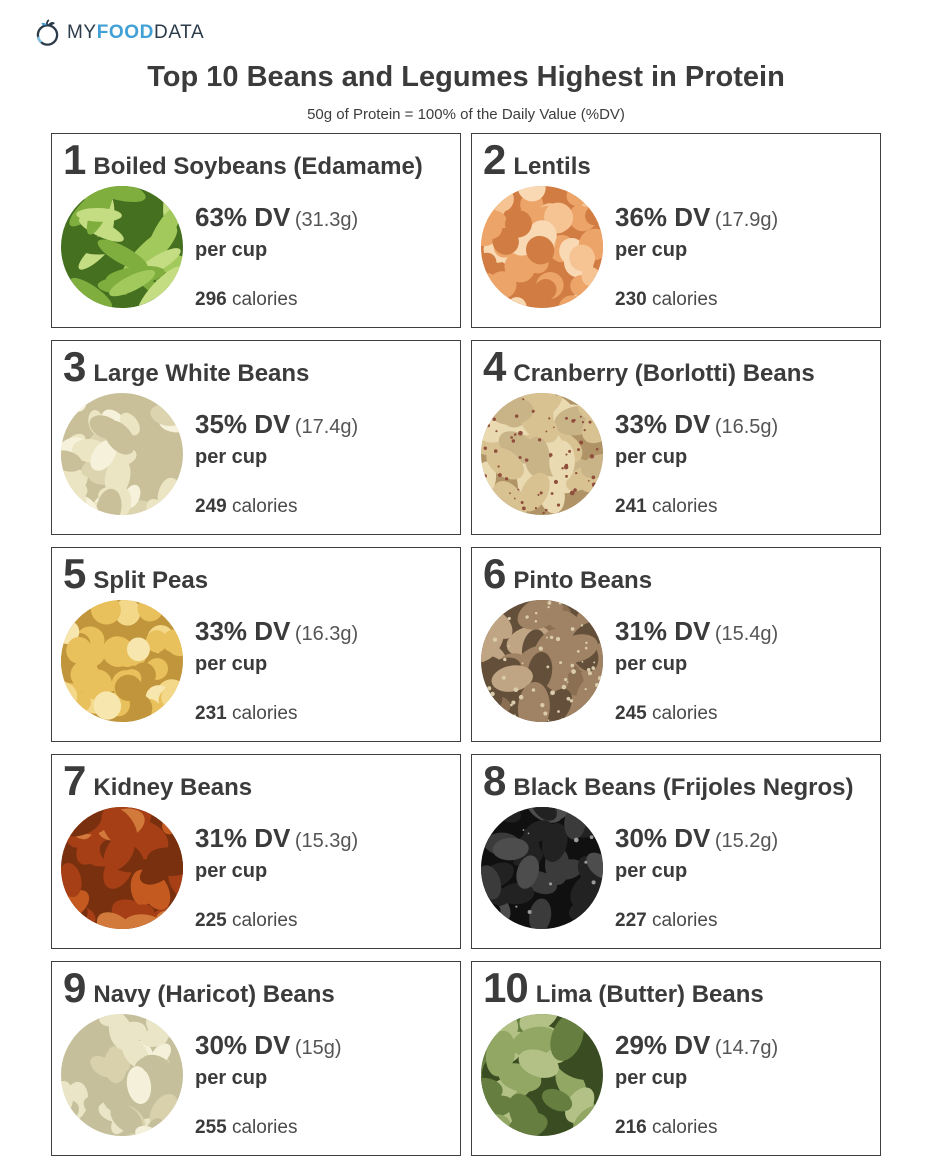 Image resolution: width=932 pixels, height=1176 pixels. I want to click on card-body: 36% DV (17.9g) per cup 230 calories, so click(675, 248).